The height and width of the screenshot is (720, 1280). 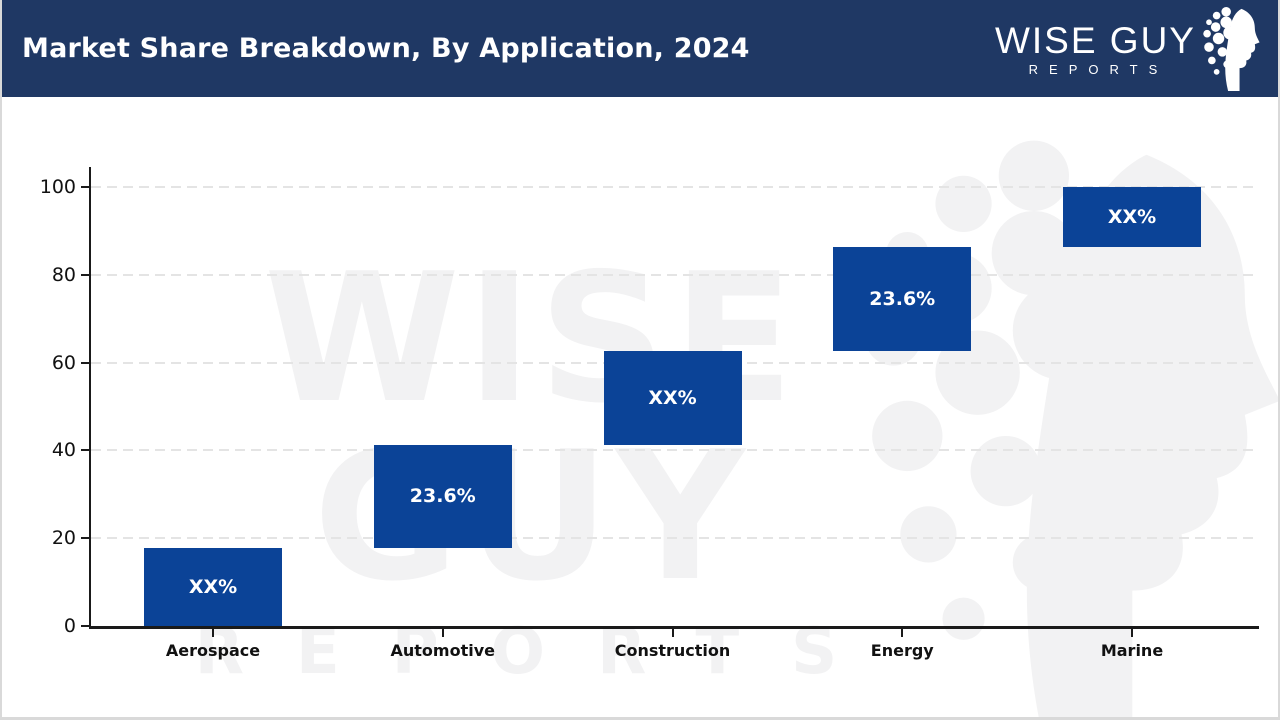 I want to click on brand-logo: WISE GUY REPORTS, so click(x=1128, y=48).